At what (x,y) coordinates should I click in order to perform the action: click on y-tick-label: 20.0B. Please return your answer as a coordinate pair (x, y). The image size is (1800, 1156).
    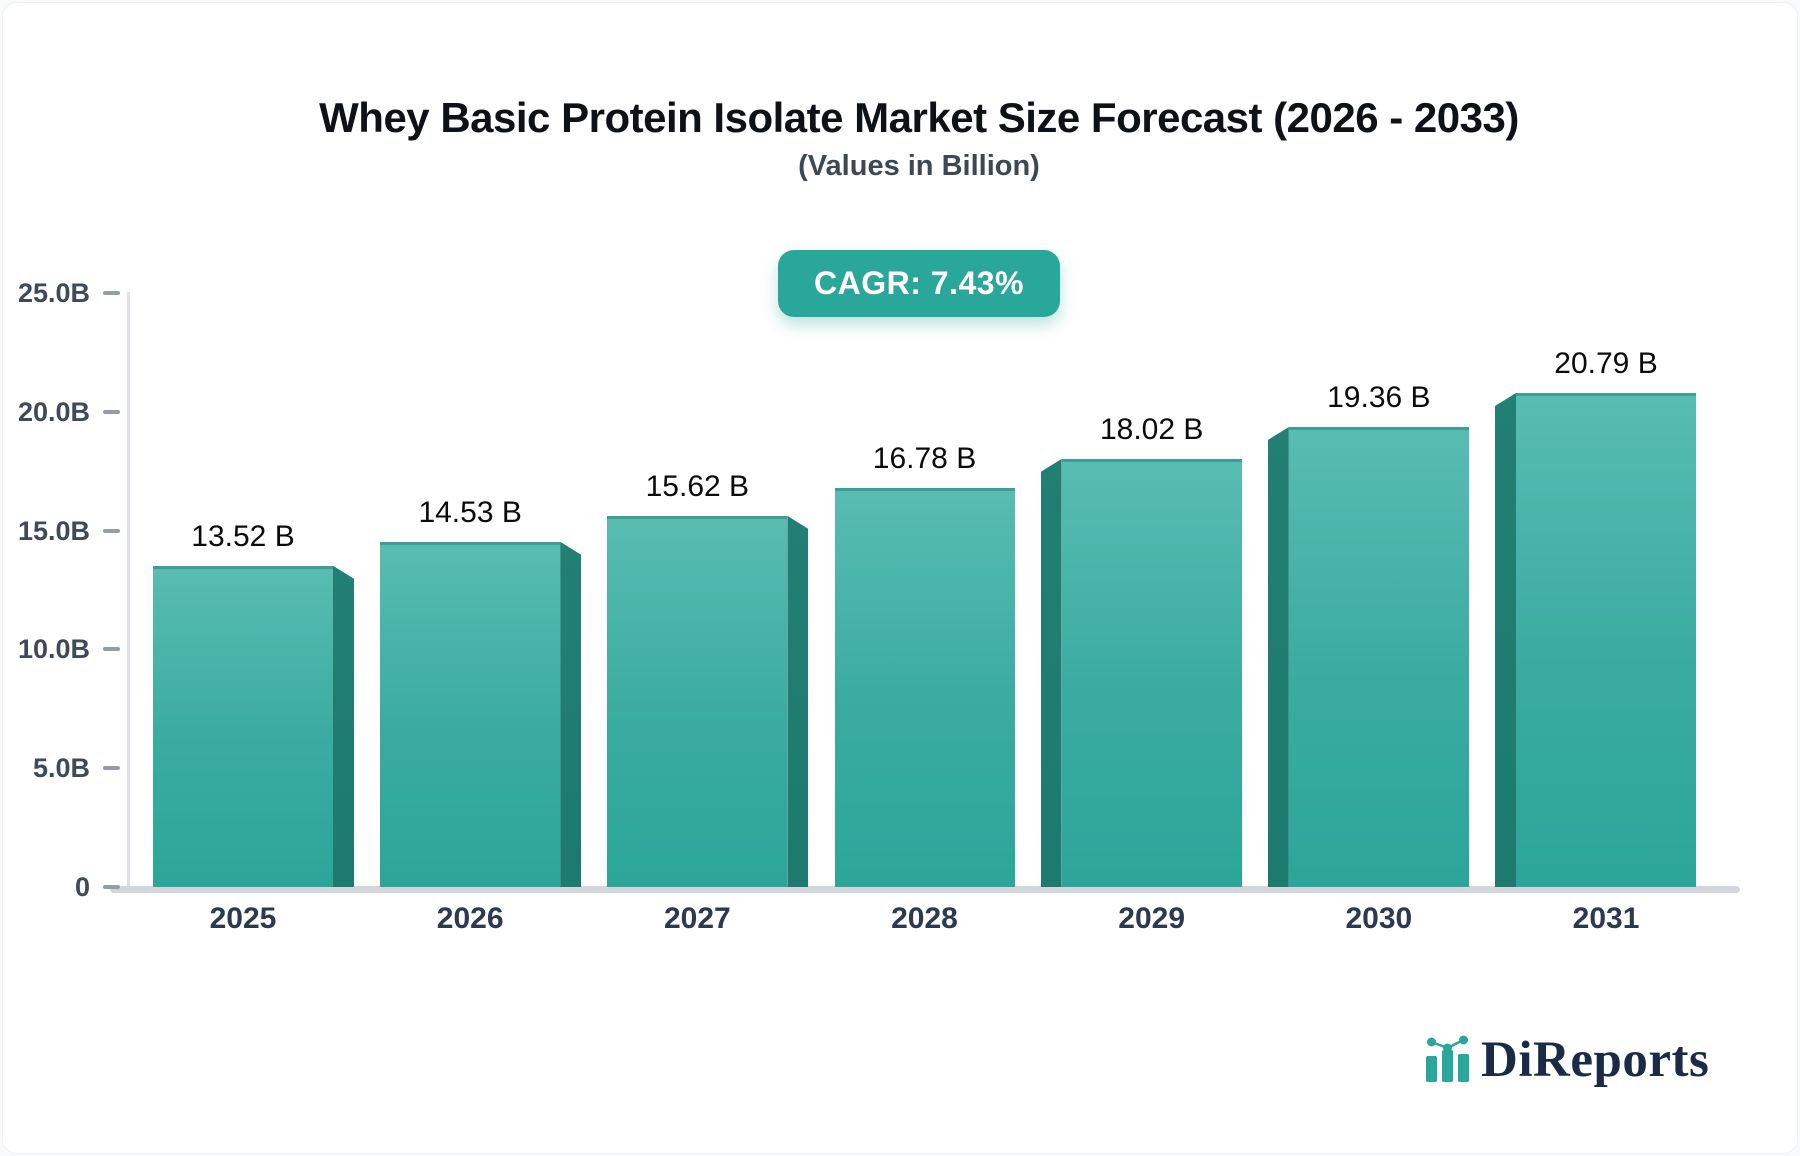
    Looking at the image, I should click on (53, 411).